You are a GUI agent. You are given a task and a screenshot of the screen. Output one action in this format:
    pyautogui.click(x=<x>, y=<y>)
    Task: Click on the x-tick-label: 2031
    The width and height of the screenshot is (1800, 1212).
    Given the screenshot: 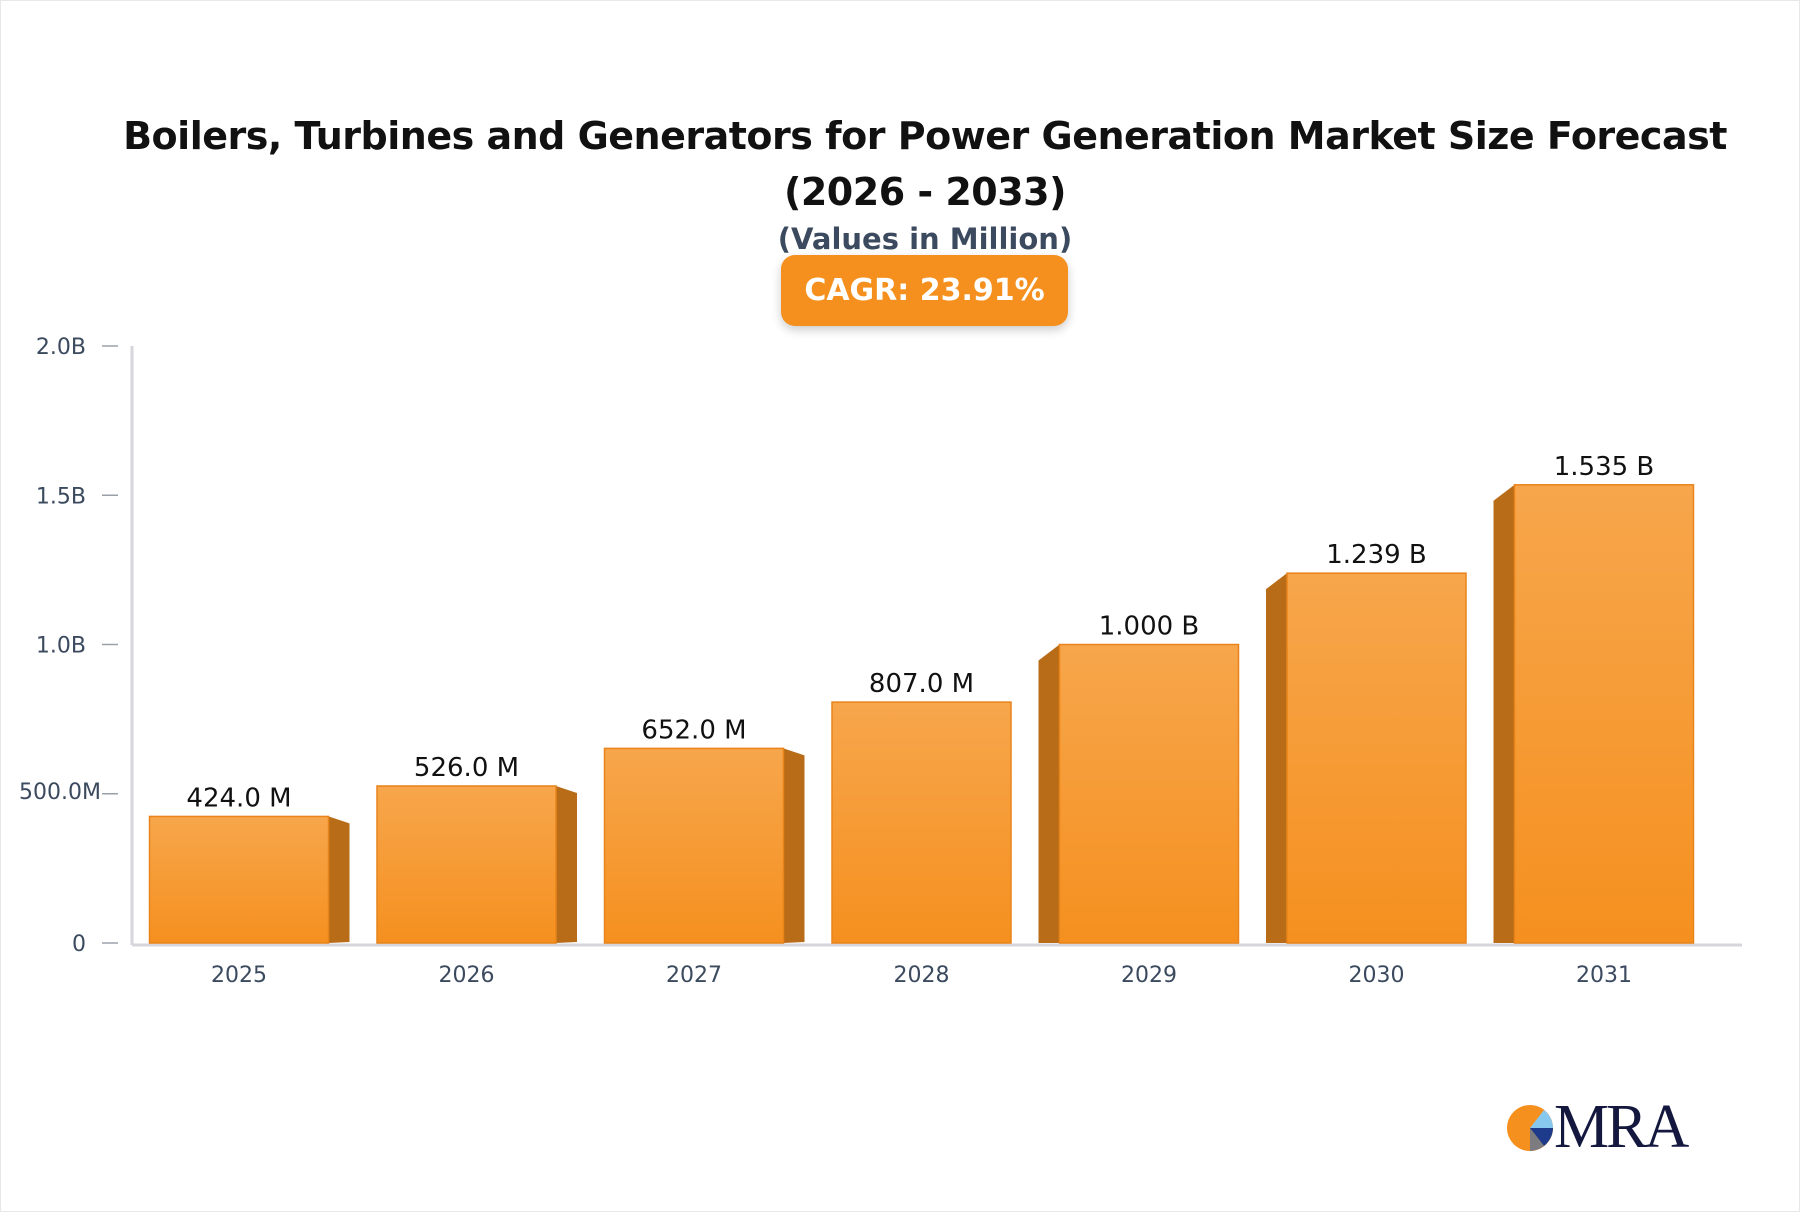 What is the action you would take?
    pyautogui.click(x=1604, y=975)
    